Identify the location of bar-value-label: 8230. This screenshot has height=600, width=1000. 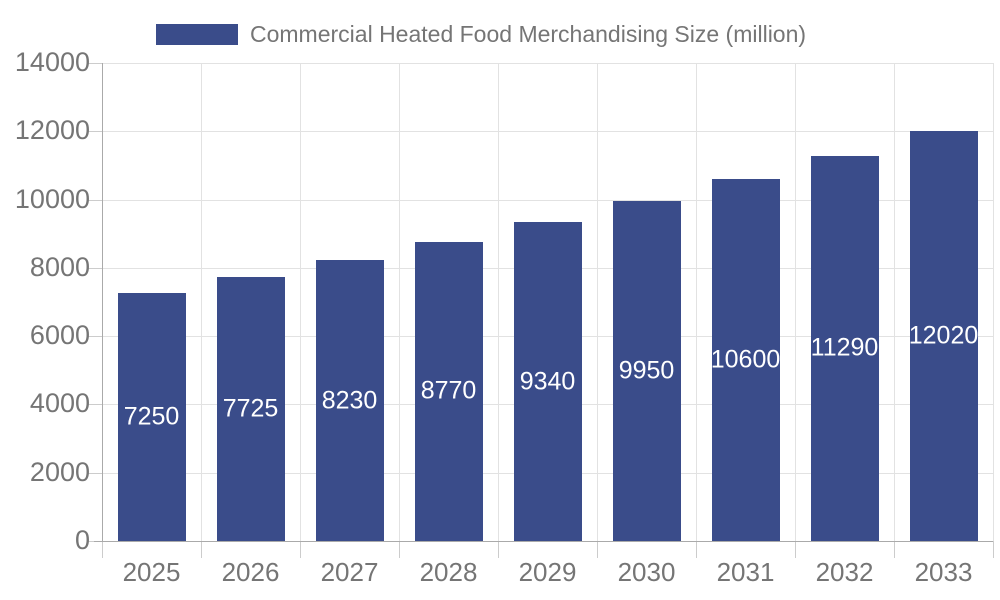
(349, 400).